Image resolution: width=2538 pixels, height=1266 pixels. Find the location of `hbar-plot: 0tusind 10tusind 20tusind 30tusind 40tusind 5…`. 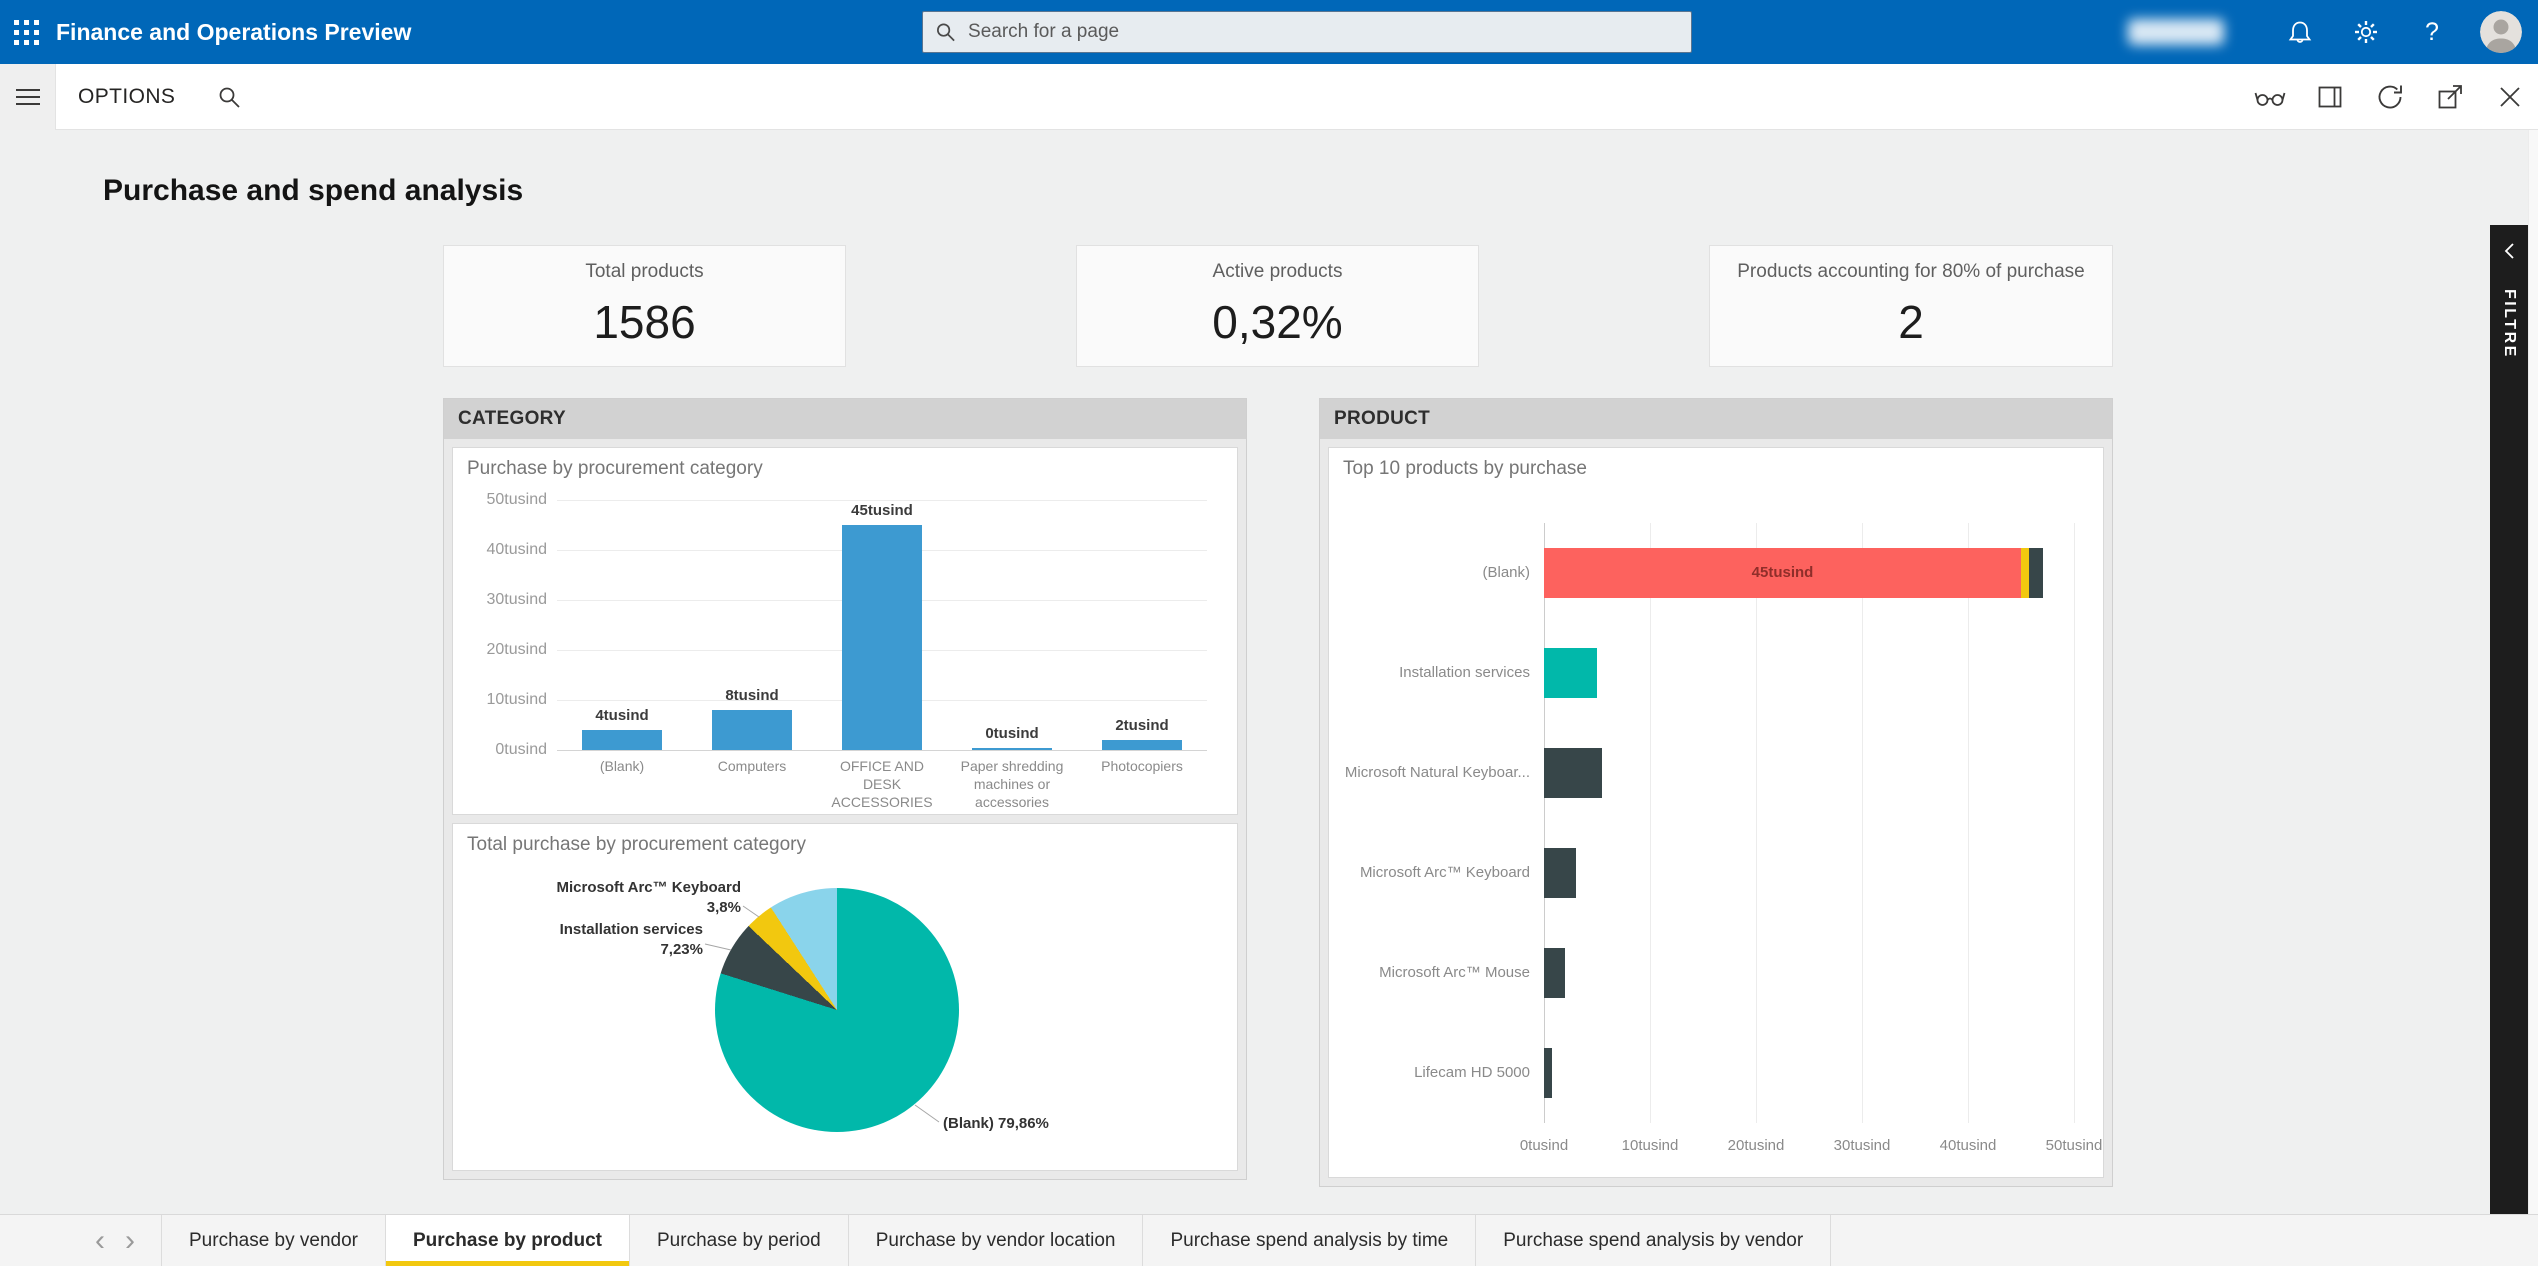

hbar-plot: 0tusind 10tusind 20tusind 30tusind 40tusind 5… is located at coordinates (1723, 838).